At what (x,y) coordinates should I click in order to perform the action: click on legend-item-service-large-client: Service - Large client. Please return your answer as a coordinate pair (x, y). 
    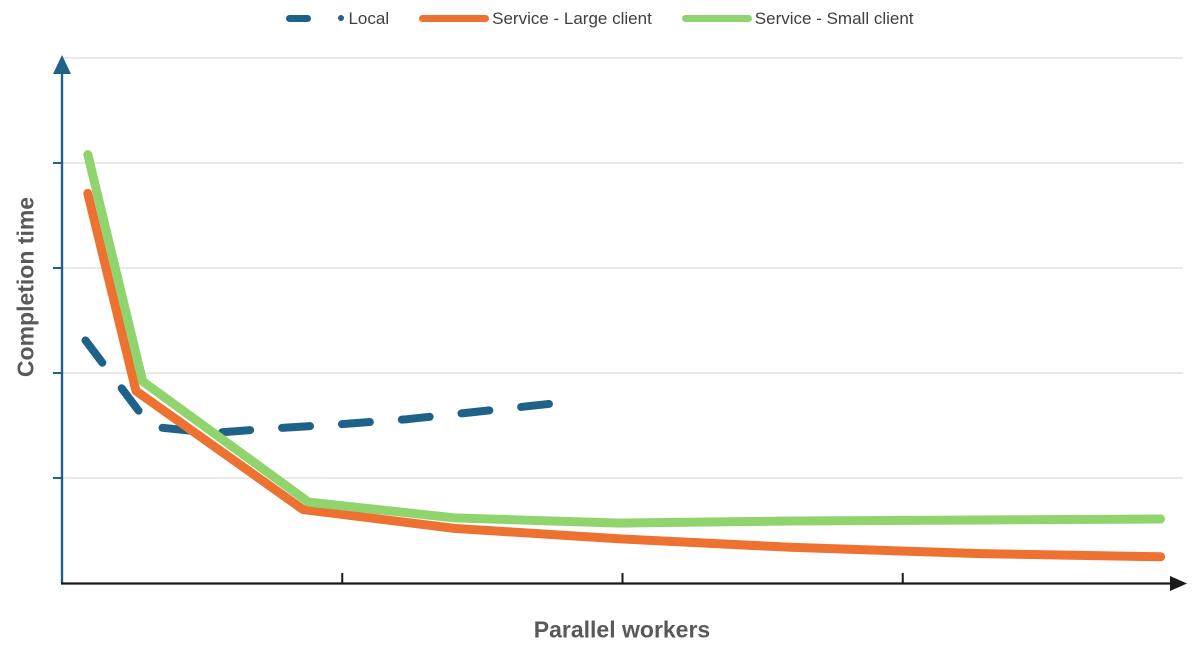
    Looking at the image, I should click on (535, 18).